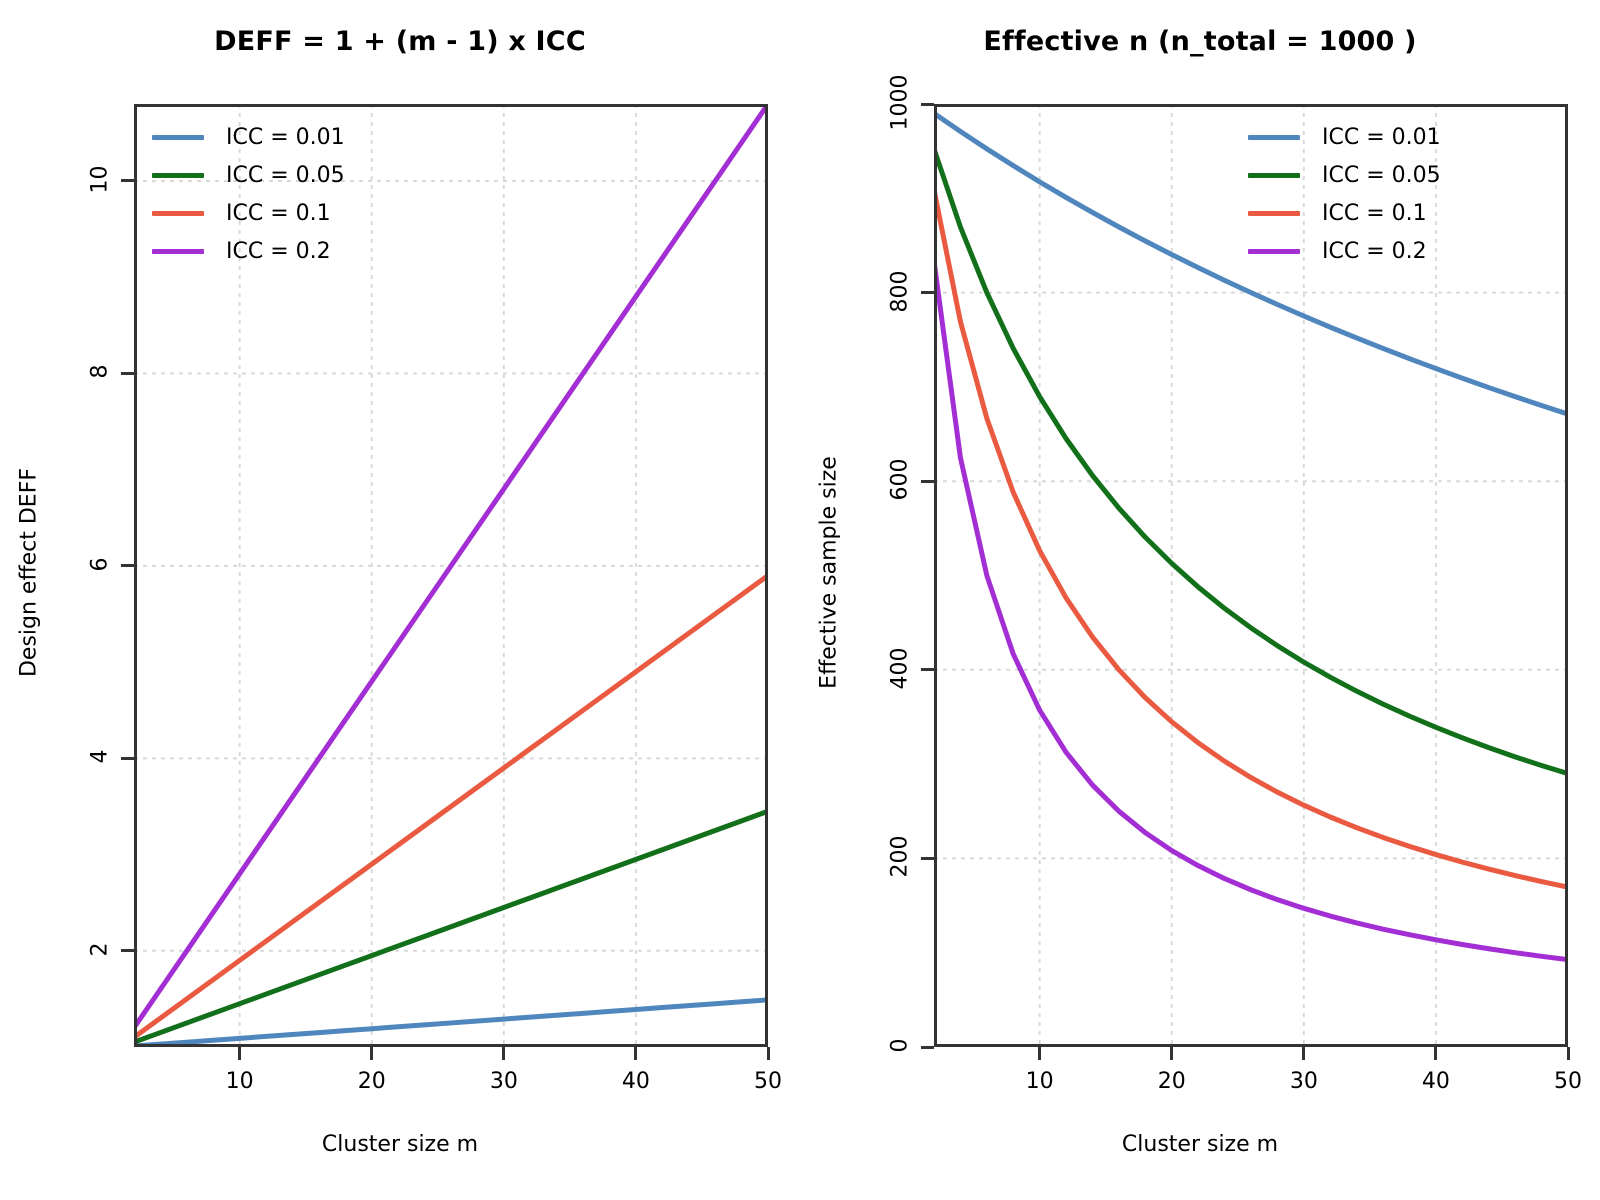 The height and width of the screenshot is (1200, 1600). What do you see at coordinates (900, 856) in the screenshot?
I see `y-tick-label: 200` at bounding box center [900, 856].